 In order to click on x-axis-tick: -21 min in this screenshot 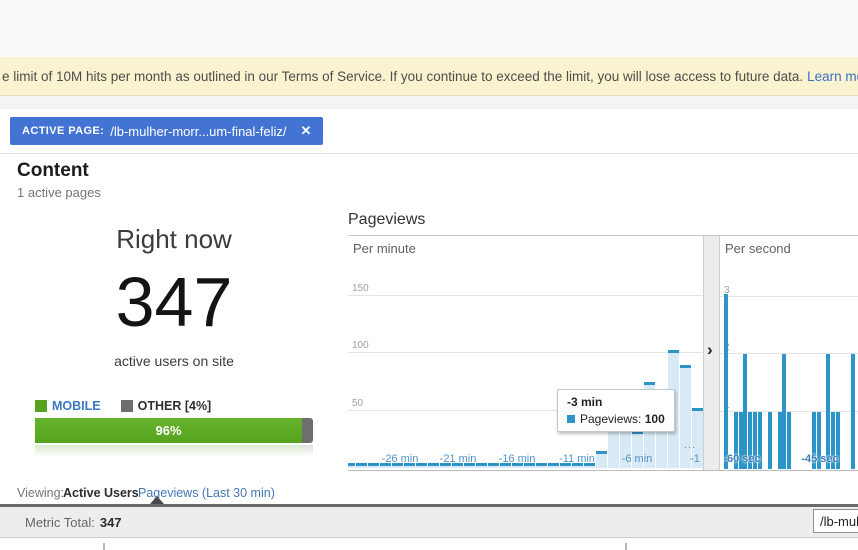, I will do `click(458, 459)`.